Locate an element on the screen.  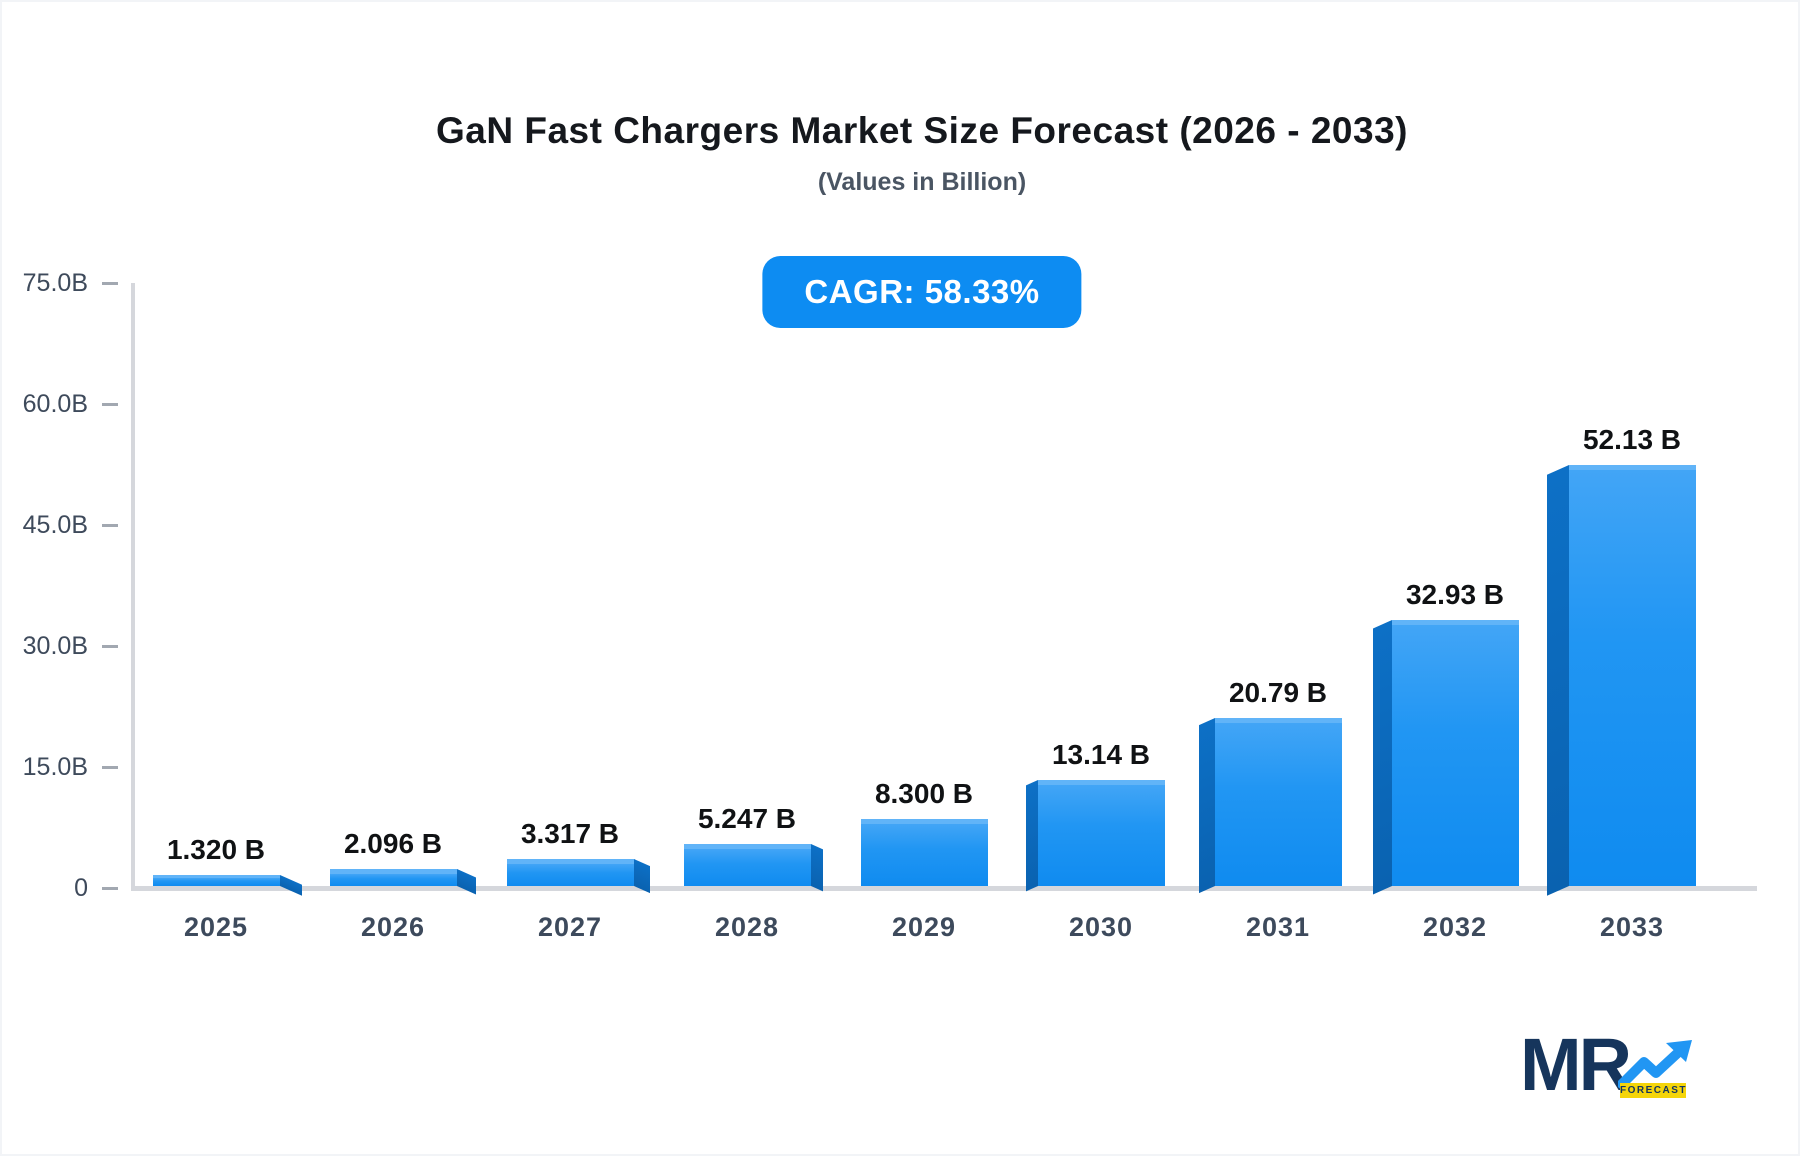
bar-value-label: 3.317 B is located at coordinates (570, 833).